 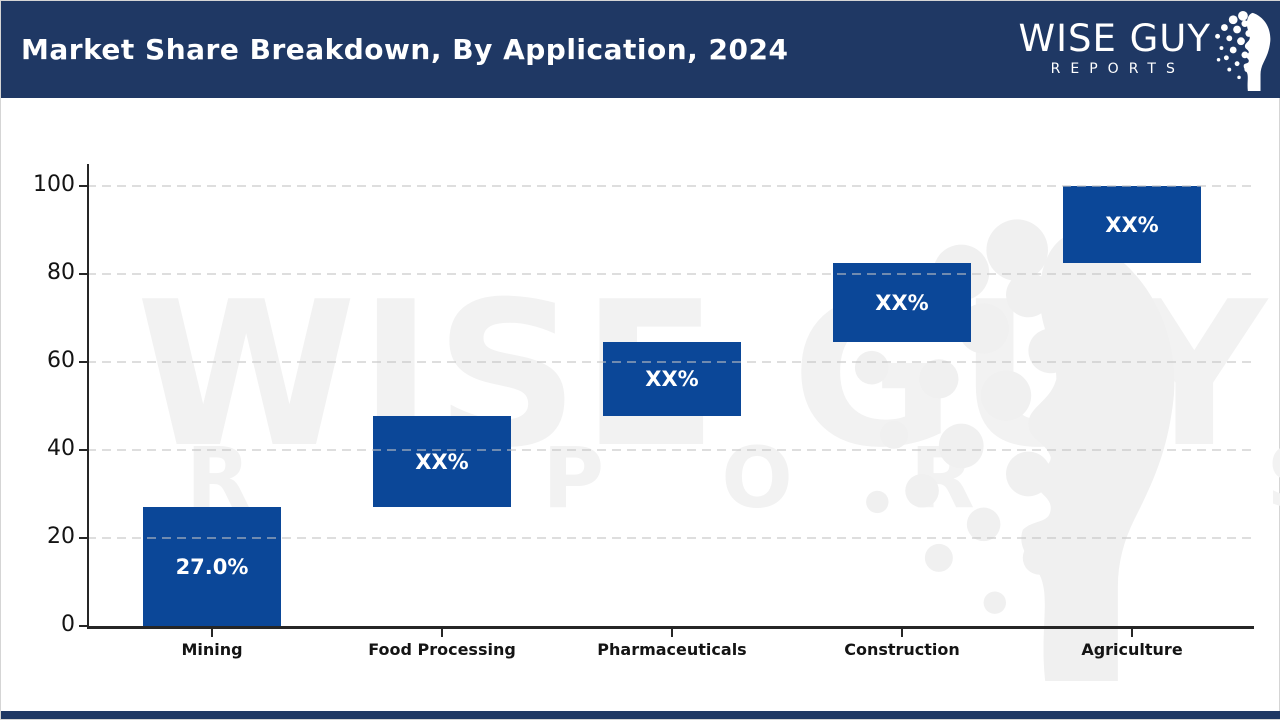 I want to click on y-tick-label: 0, so click(x=68, y=624).